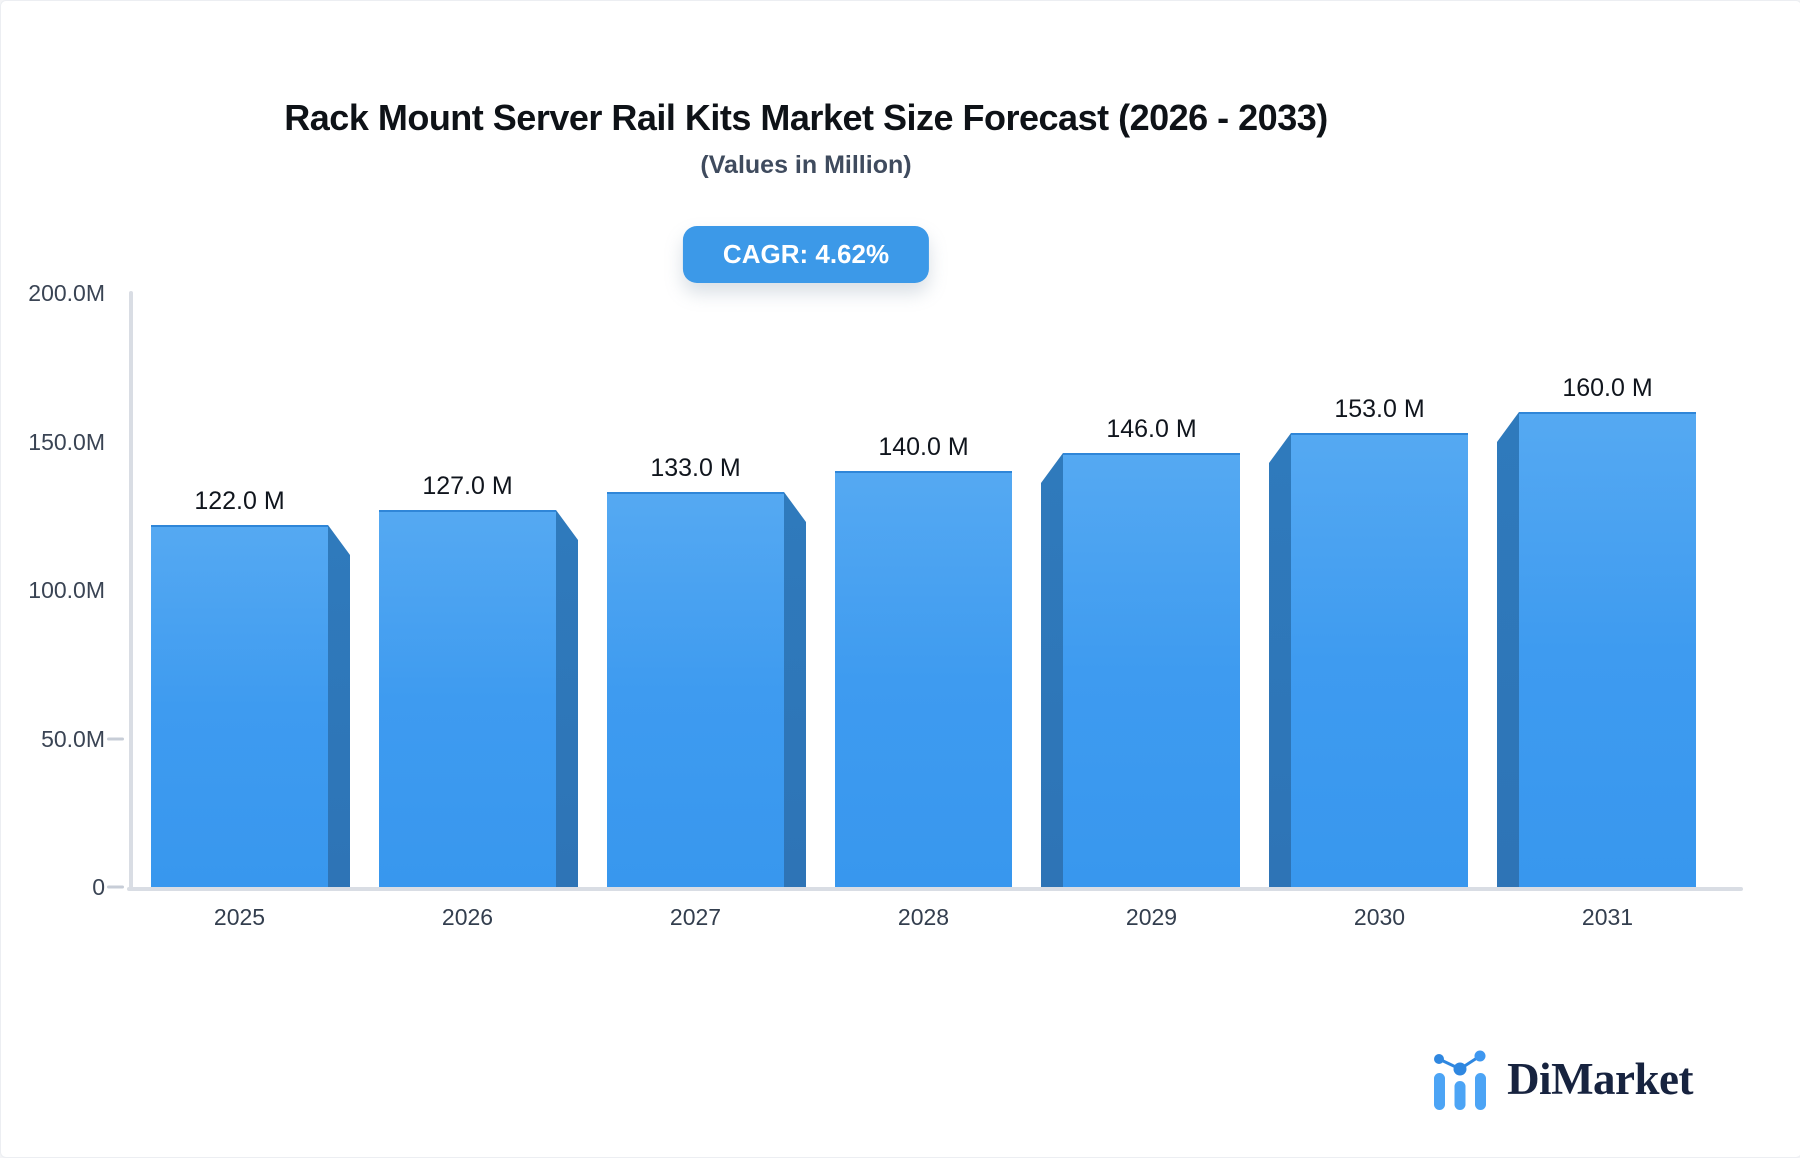 This screenshot has width=1800, height=1158. Describe the element at coordinates (131, 591) in the screenshot. I see `y-axis-line` at that location.